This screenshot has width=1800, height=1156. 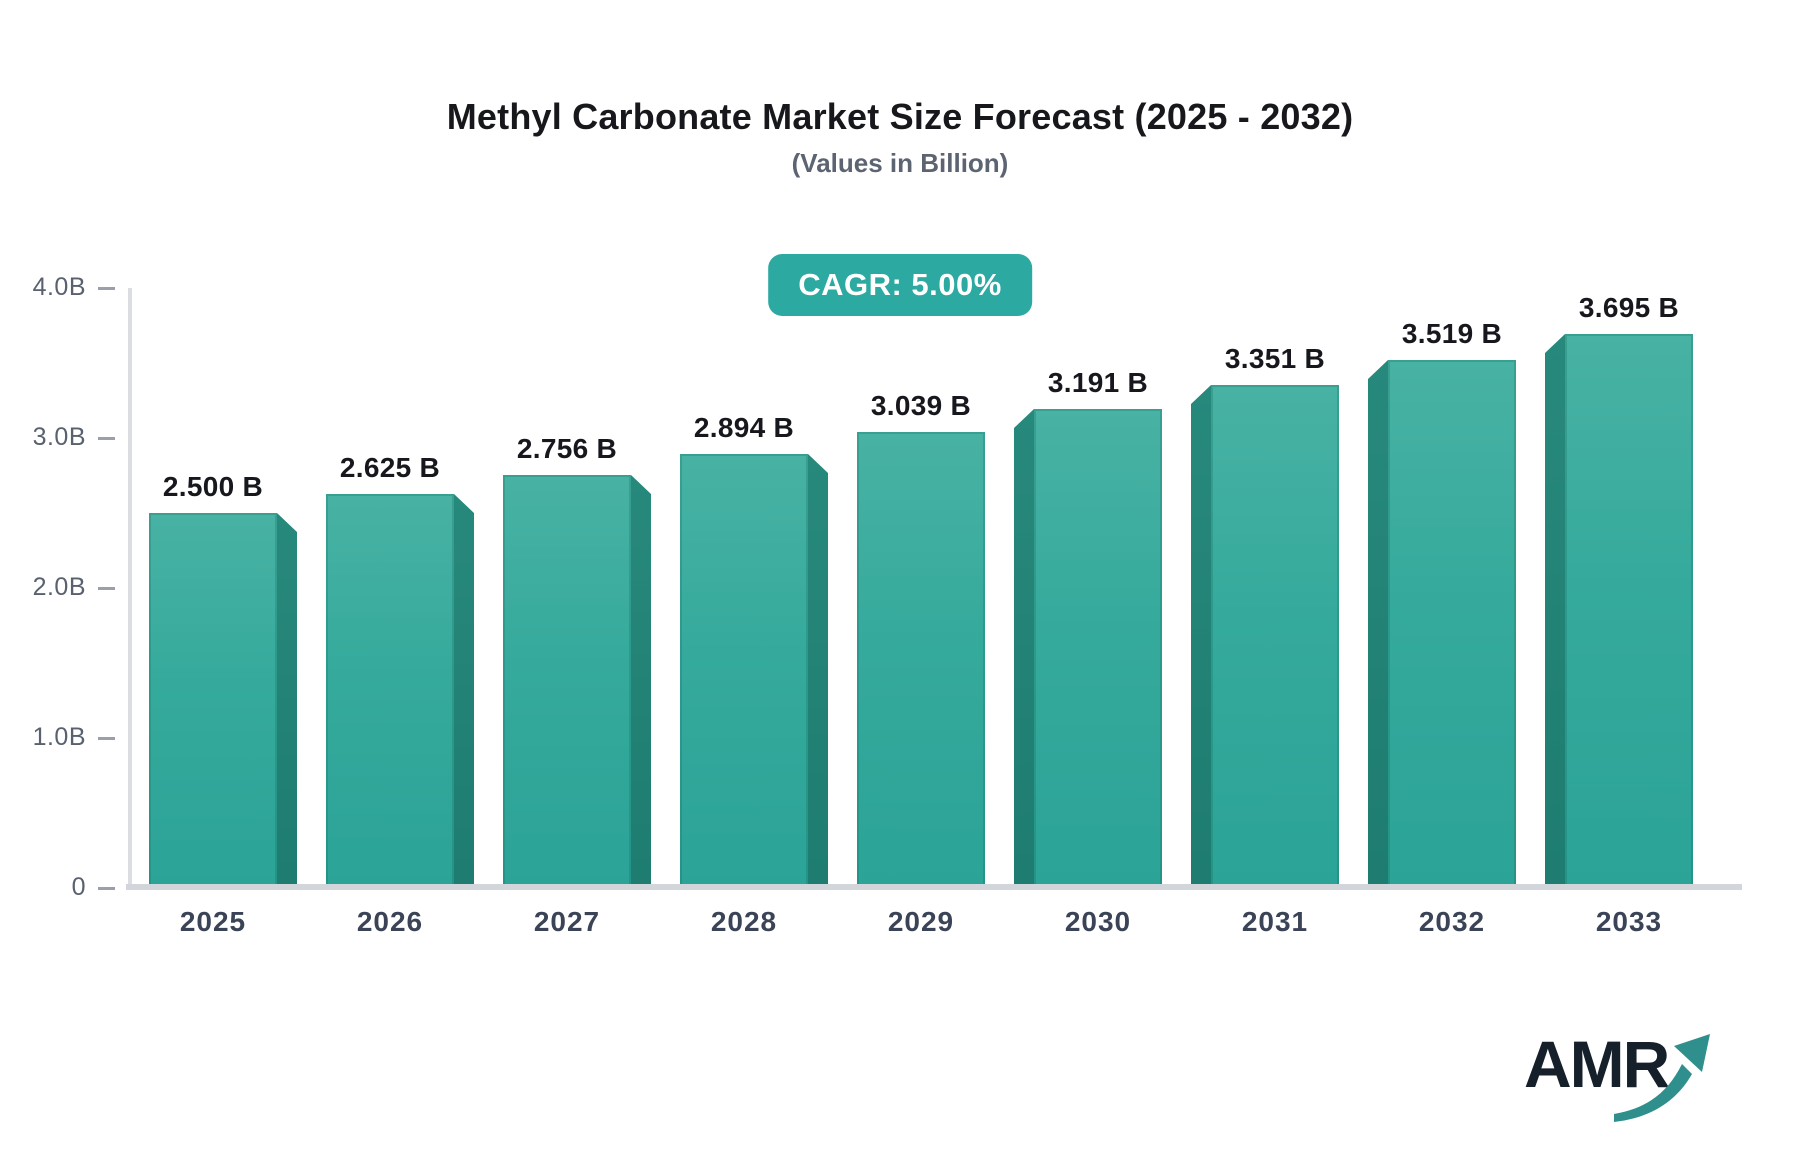 I want to click on x-axis-line, so click(x=934, y=887).